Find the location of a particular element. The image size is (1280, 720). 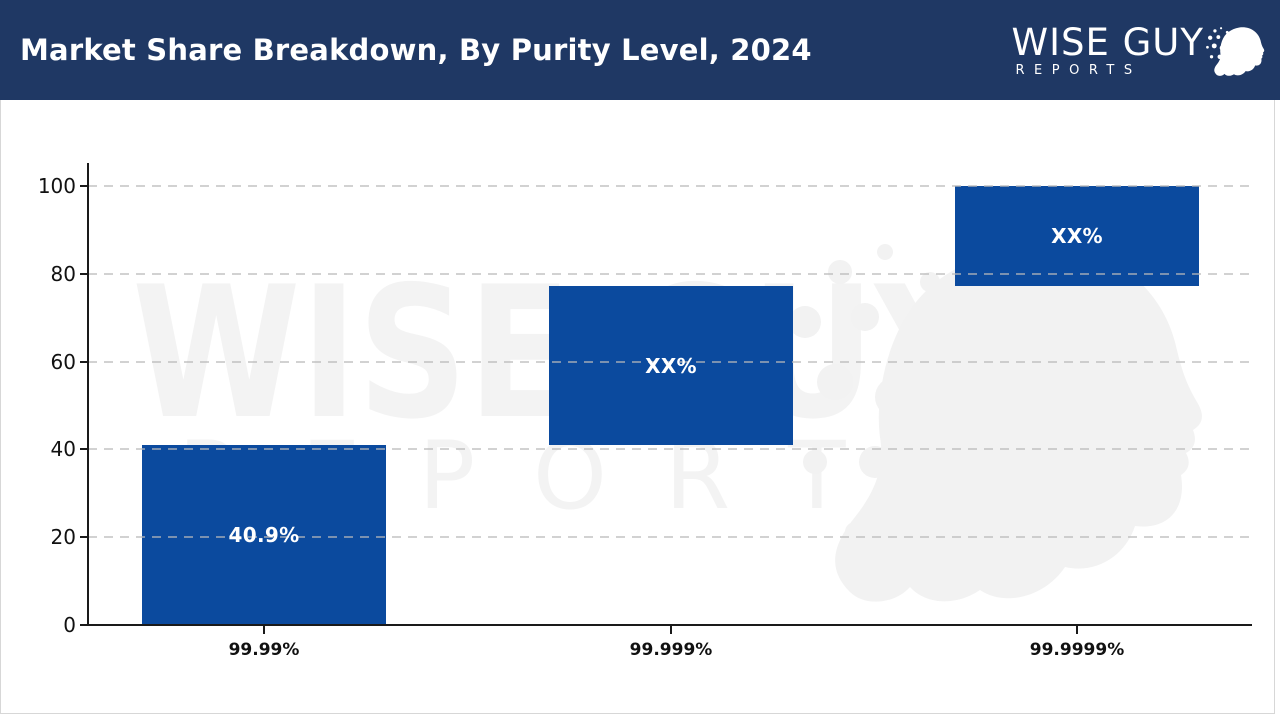

y-axis-line is located at coordinates (88, 394).